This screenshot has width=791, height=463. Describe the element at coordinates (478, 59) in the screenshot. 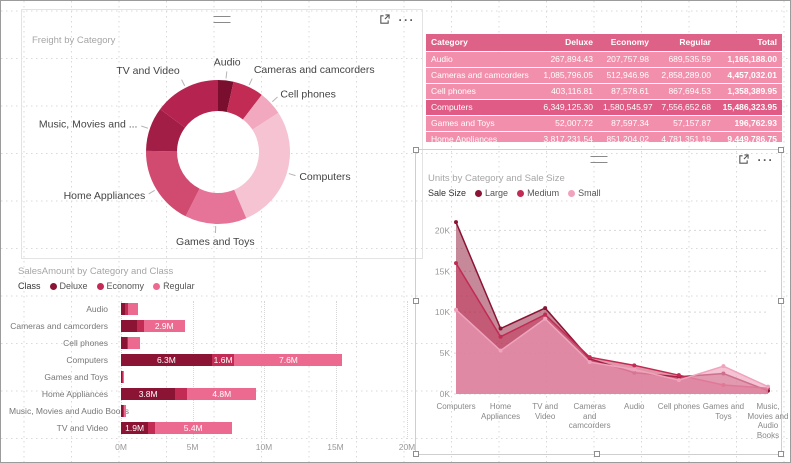

I see `table-cell: Audio` at that location.